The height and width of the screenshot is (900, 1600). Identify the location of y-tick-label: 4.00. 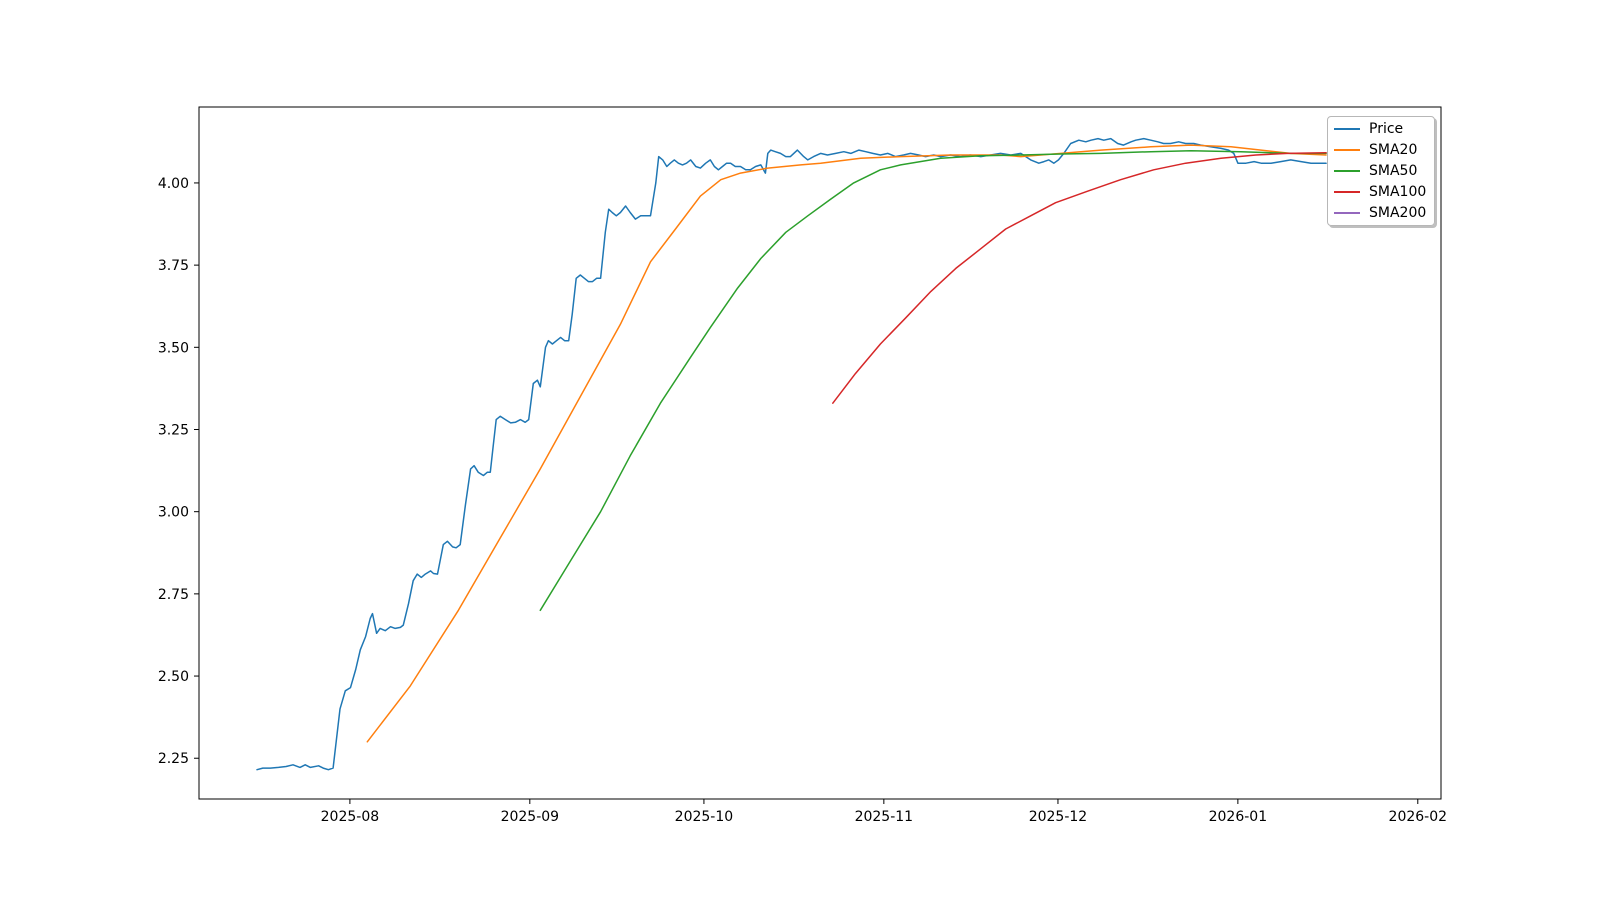
(173, 184).